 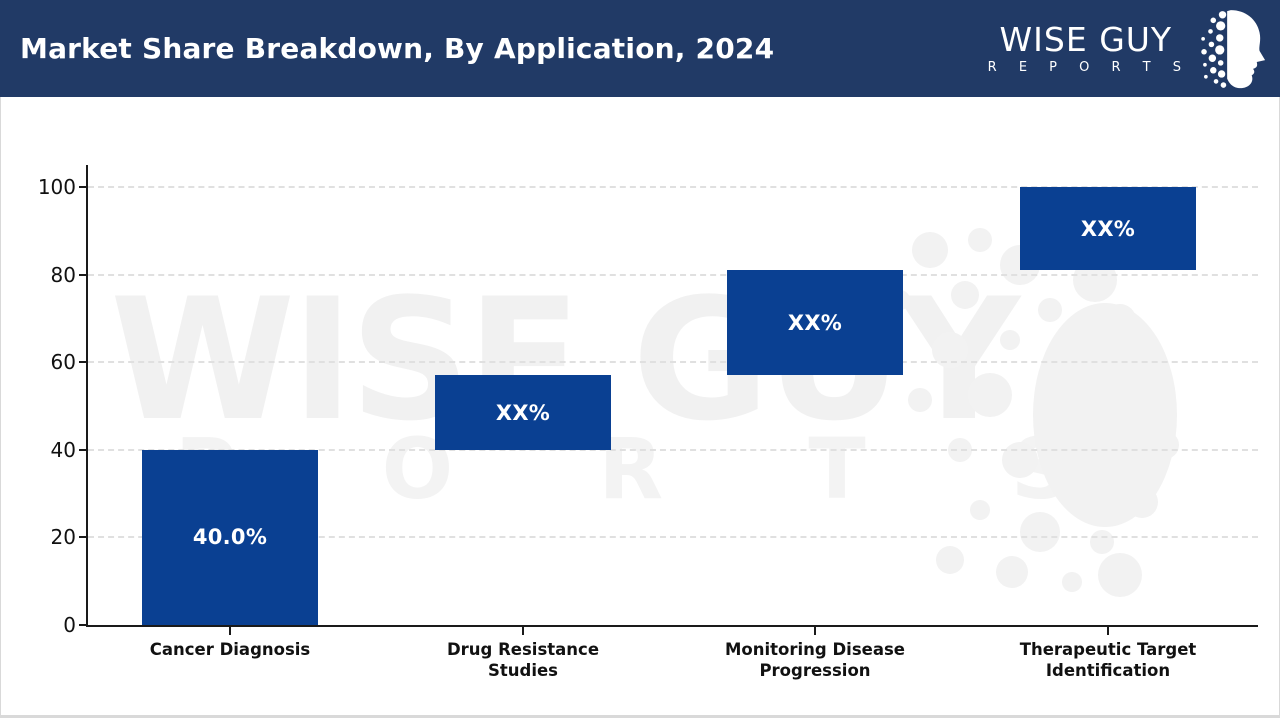 I want to click on bar-therapeutic-target-identification: XX%, so click(x=1108, y=229).